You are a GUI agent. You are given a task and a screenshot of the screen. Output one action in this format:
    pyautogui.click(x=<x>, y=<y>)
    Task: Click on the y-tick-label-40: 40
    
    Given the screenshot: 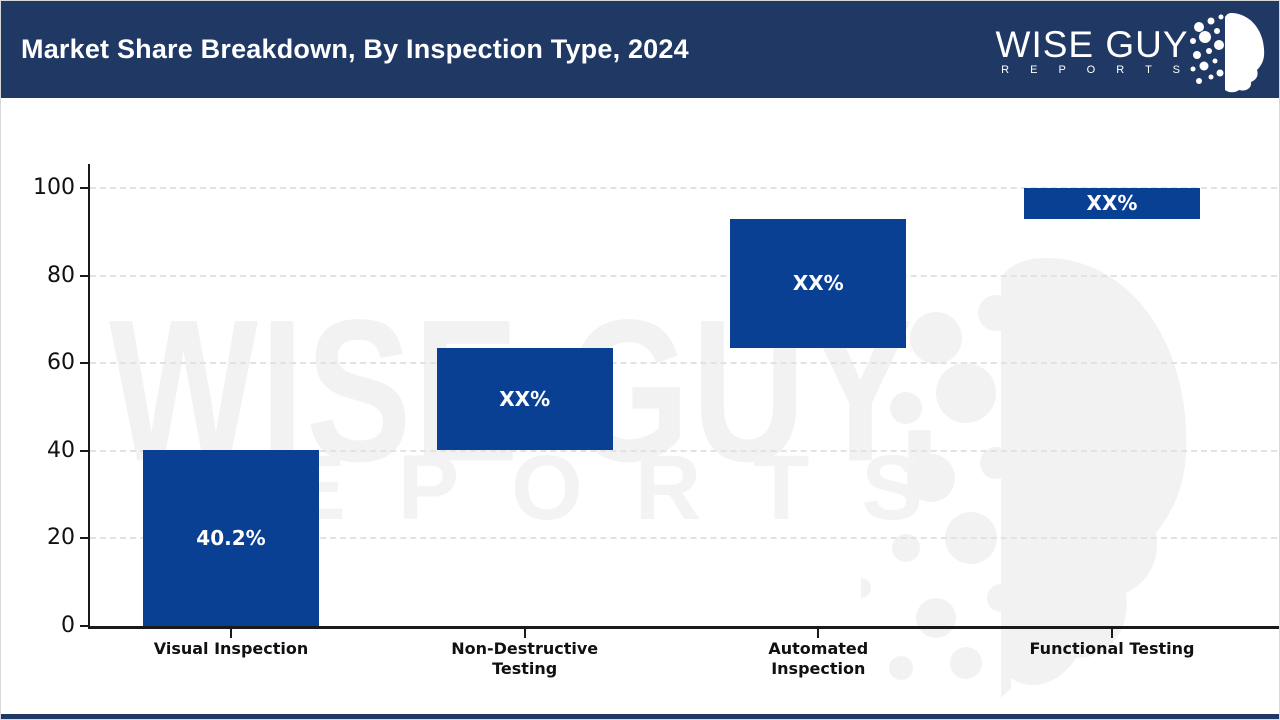 What is the action you would take?
    pyautogui.click(x=61, y=450)
    